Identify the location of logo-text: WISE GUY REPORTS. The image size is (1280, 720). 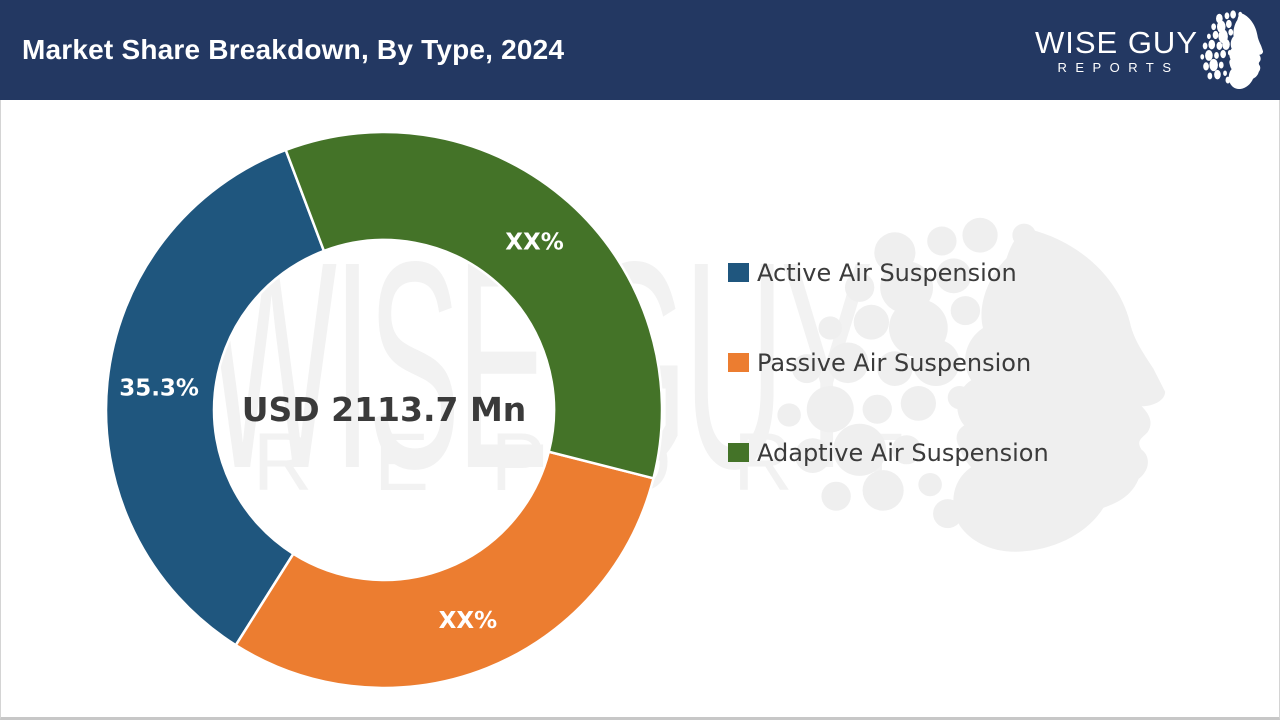
(1116, 49).